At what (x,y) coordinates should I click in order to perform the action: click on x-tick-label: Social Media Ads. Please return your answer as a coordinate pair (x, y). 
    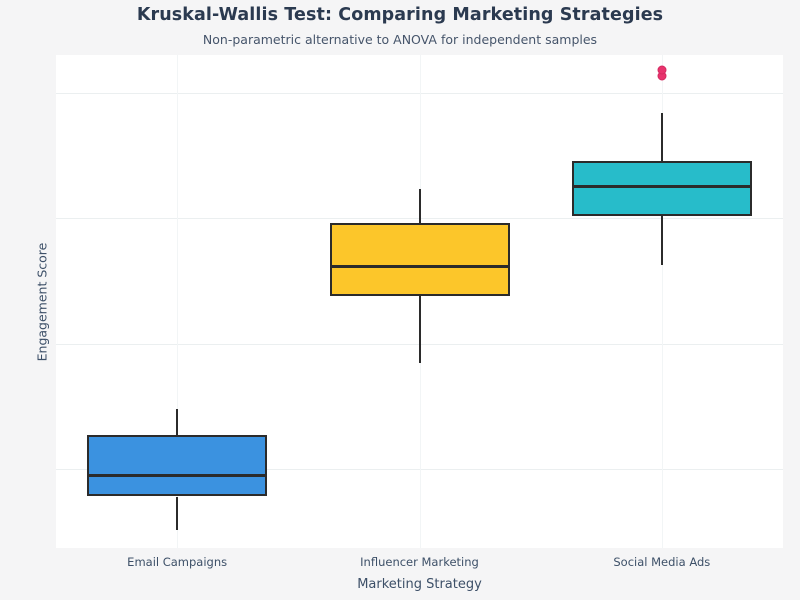
    Looking at the image, I should click on (662, 562).